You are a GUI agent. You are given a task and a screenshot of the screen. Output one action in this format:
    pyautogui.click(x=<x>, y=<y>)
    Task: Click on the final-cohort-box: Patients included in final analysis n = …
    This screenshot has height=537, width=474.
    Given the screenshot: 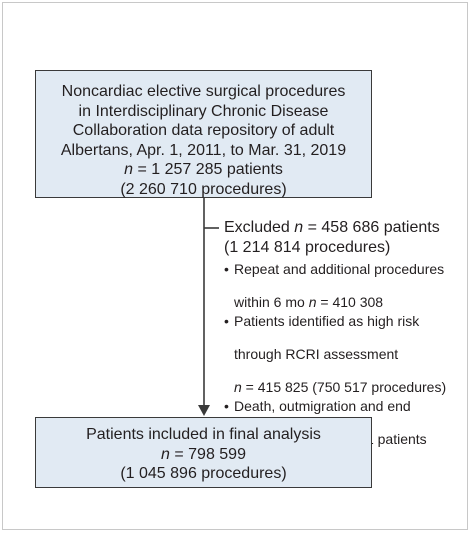 What is the action you would take?
    pyautogui.click(x=203, y=452)
    